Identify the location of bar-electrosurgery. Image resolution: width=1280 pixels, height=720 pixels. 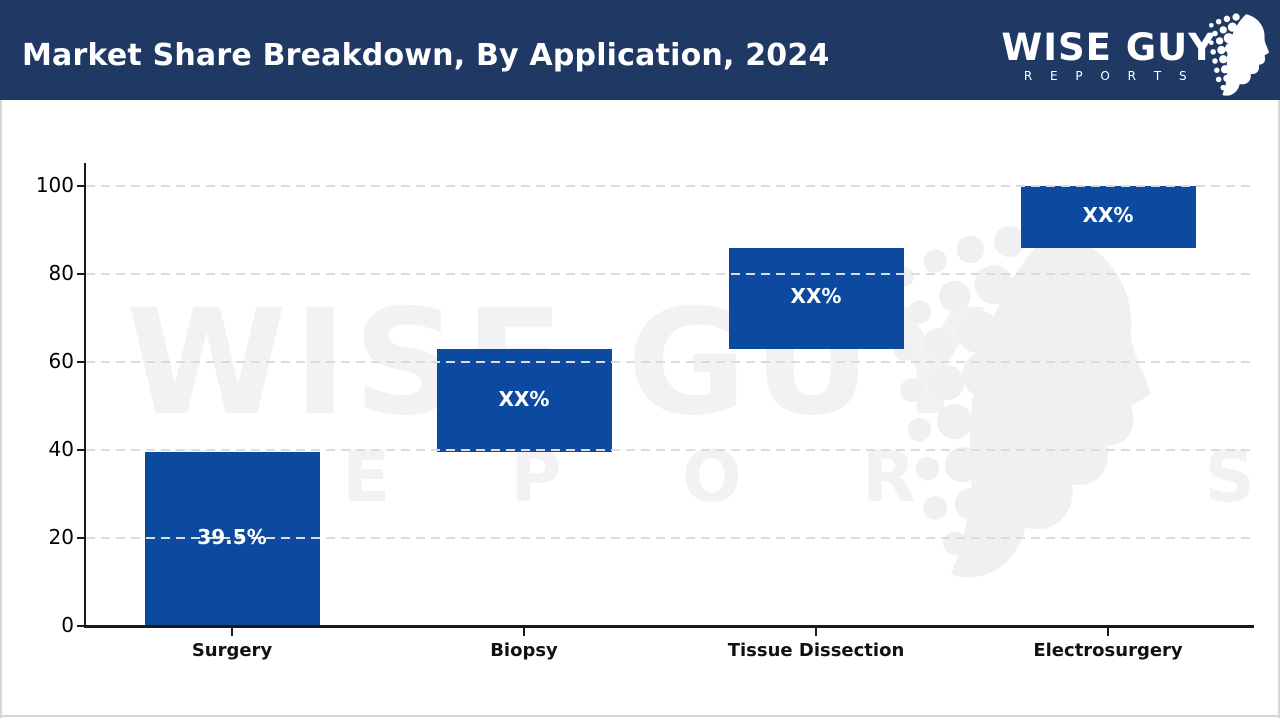
(1108, 217).